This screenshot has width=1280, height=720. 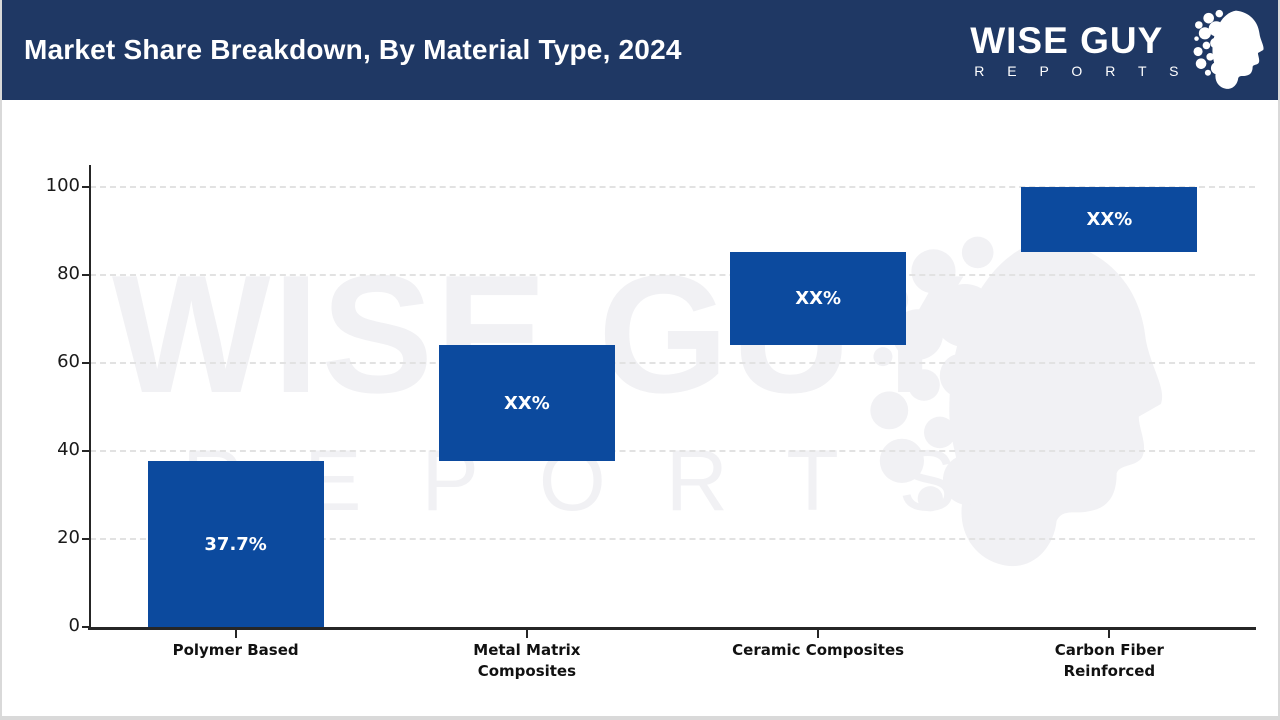 What do you see at coordinates (74, 625) in the screenshot?
I see `y-tick-label: 0` at bounding box center [74, 625].